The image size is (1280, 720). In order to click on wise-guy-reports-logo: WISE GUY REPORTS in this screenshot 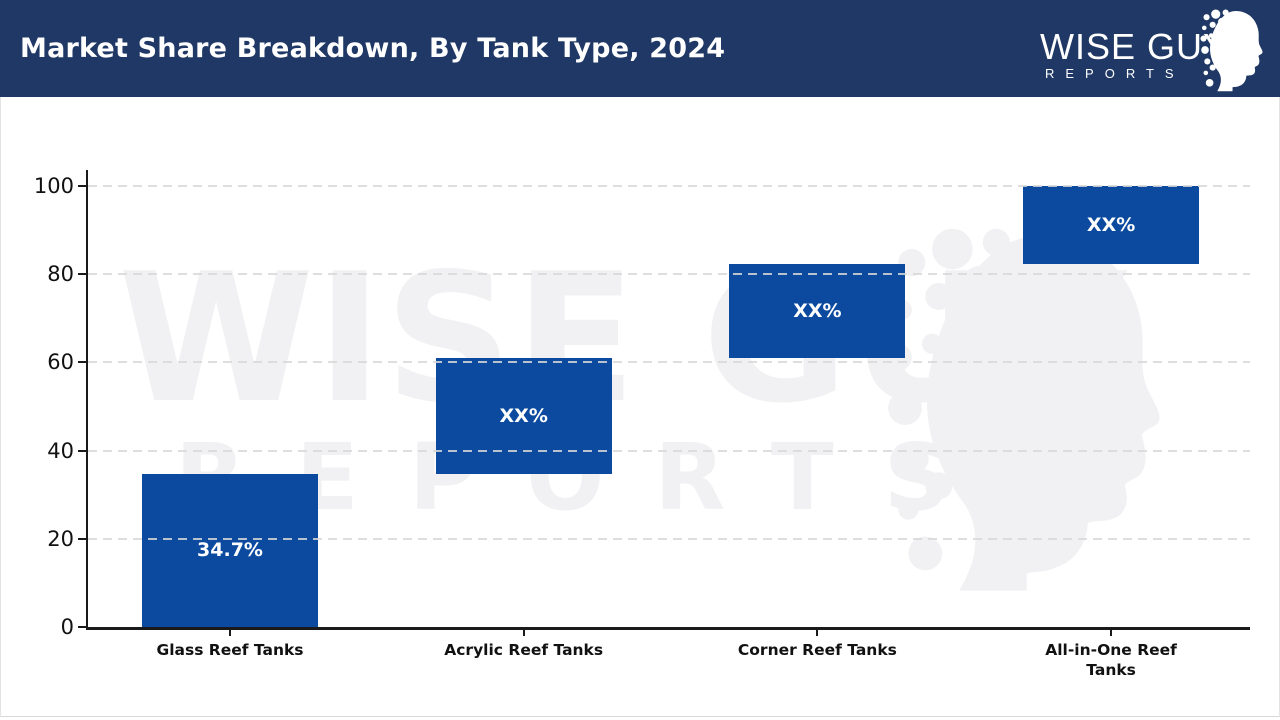, I will do `click(1137, 50)`.